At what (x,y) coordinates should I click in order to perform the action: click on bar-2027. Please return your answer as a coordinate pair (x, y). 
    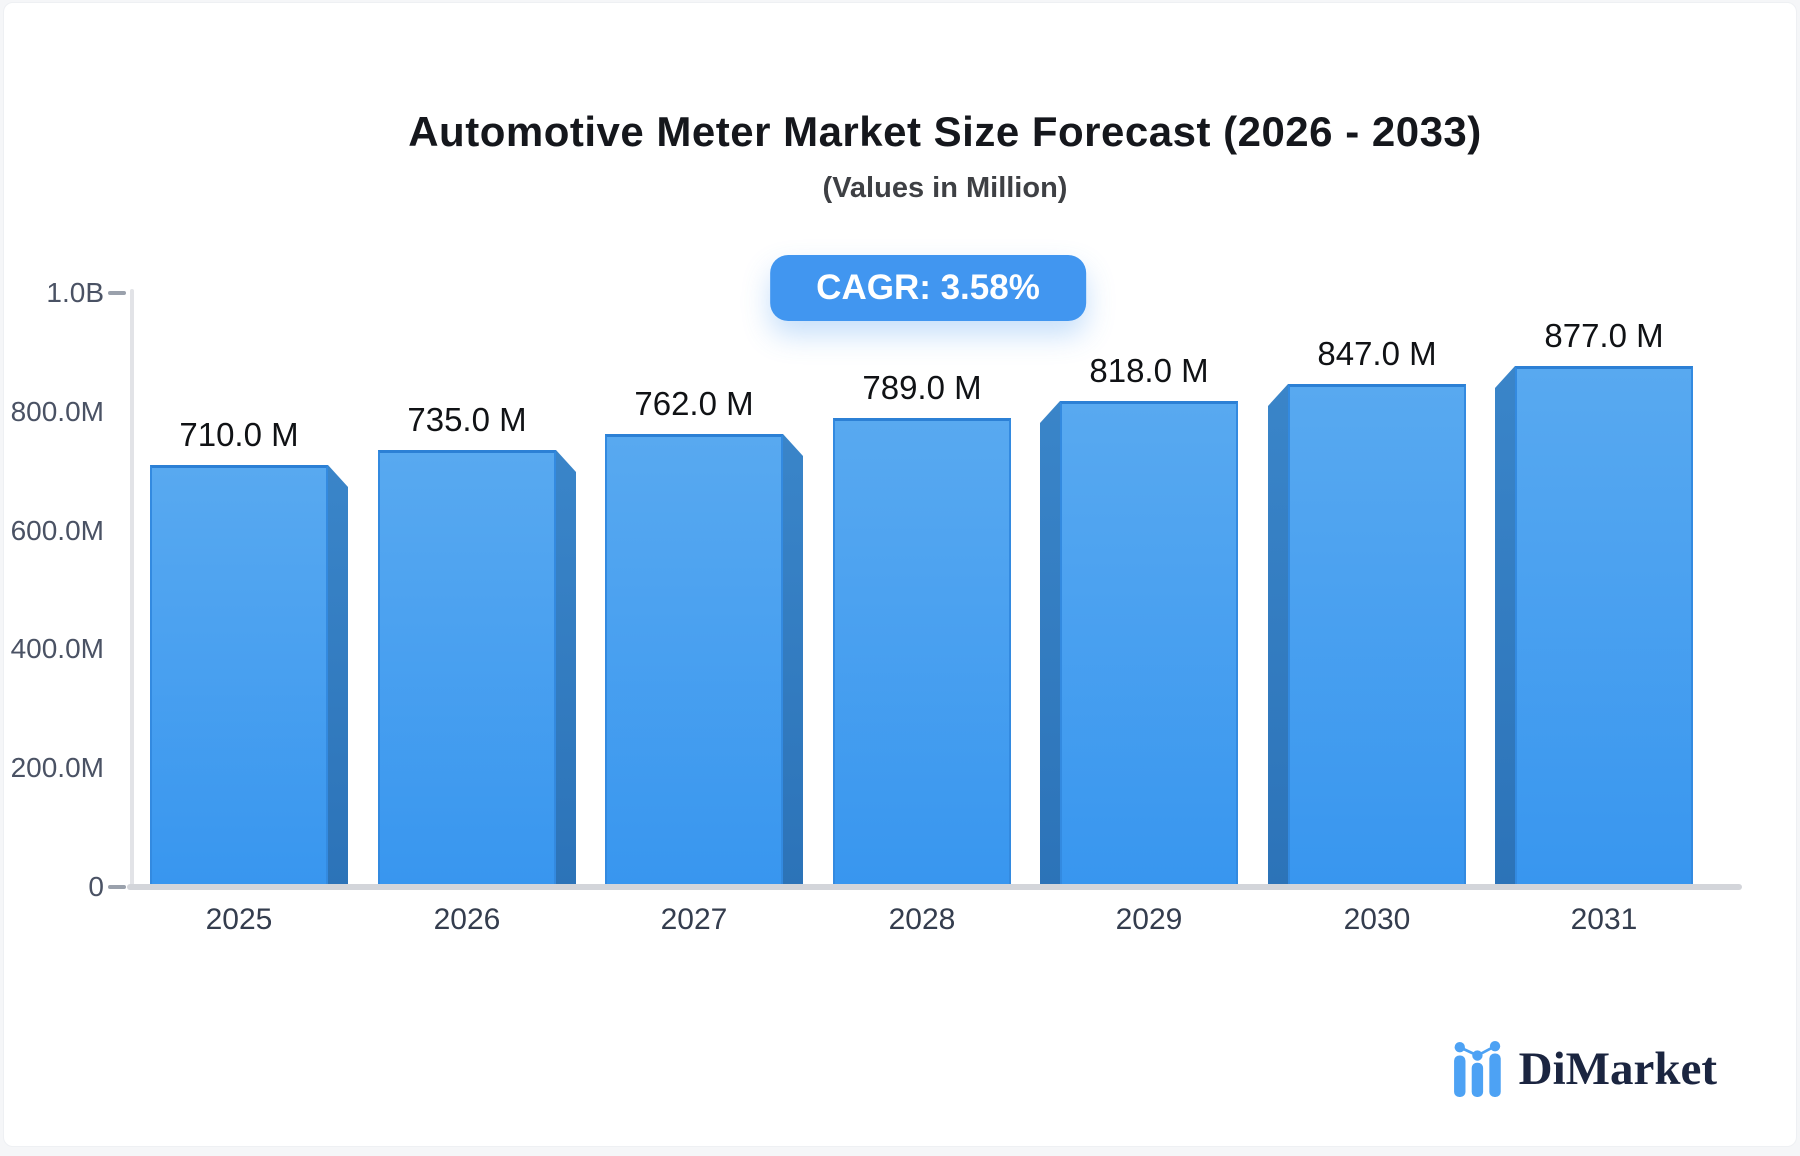
    Looking at the image, I should click on (704, 660).